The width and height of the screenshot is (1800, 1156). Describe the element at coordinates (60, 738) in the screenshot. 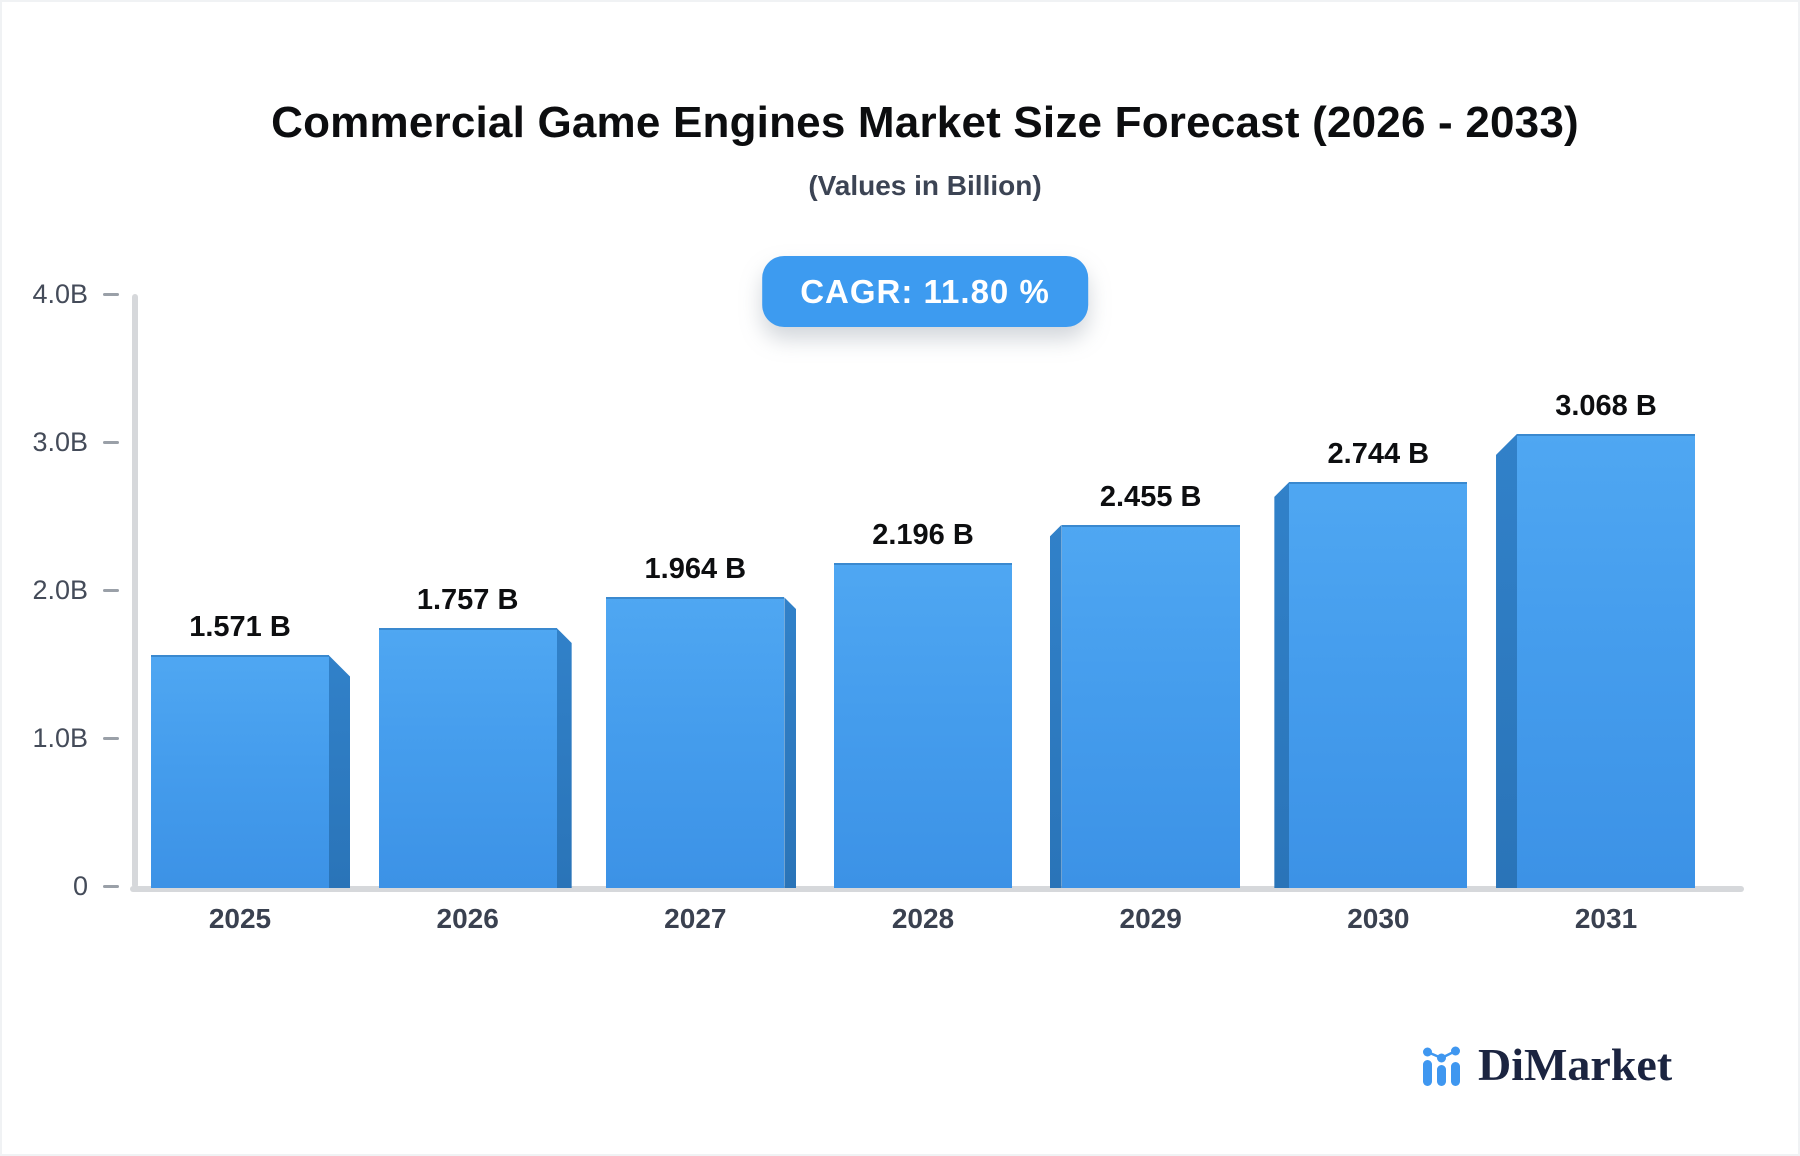

I see `y-tick-label: 1.0B` at that location.